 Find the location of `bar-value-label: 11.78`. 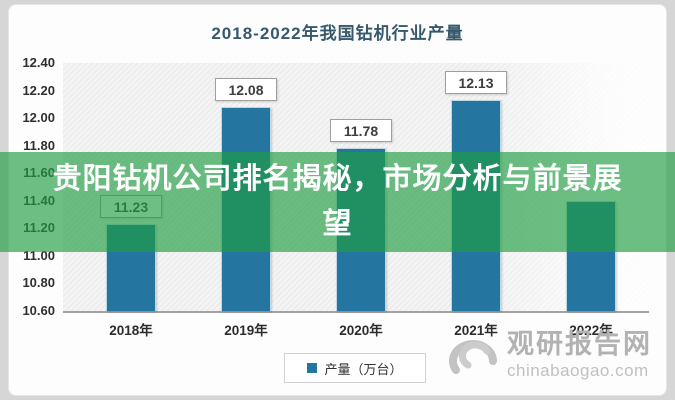

bar-value-label: 11.78 is located at coordinates (361, 131).